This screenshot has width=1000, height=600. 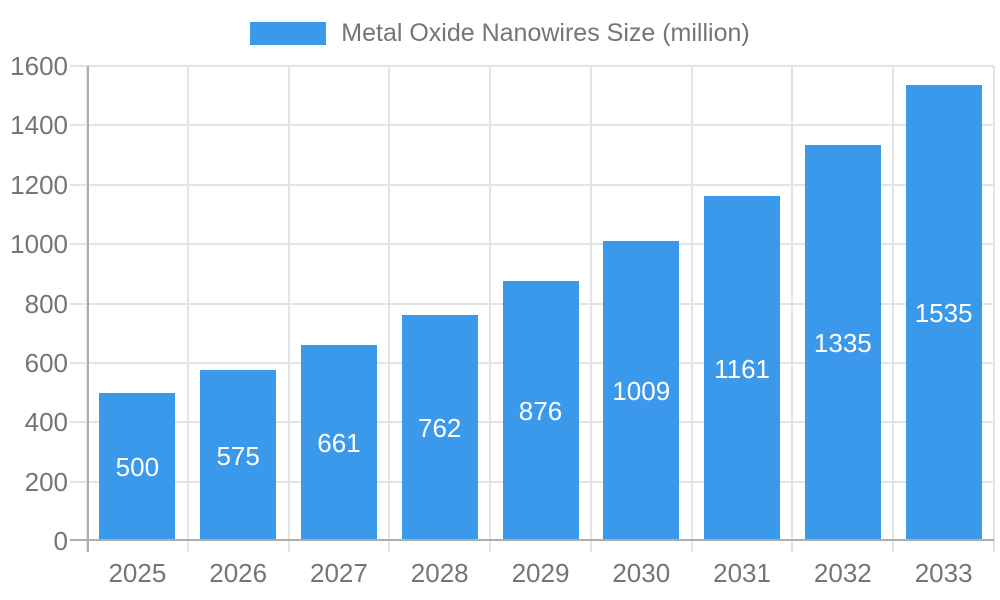 I want to click on y-axis-tick-label: 800, so click(x=46, y=303).